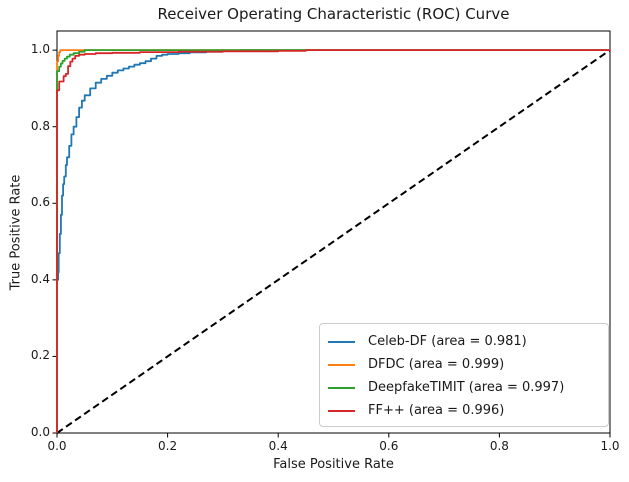  What do you see at coordinates (40, 125) in the screenshot?
I see `y-tick-label: 0.8` at bounding box center [40, 125].